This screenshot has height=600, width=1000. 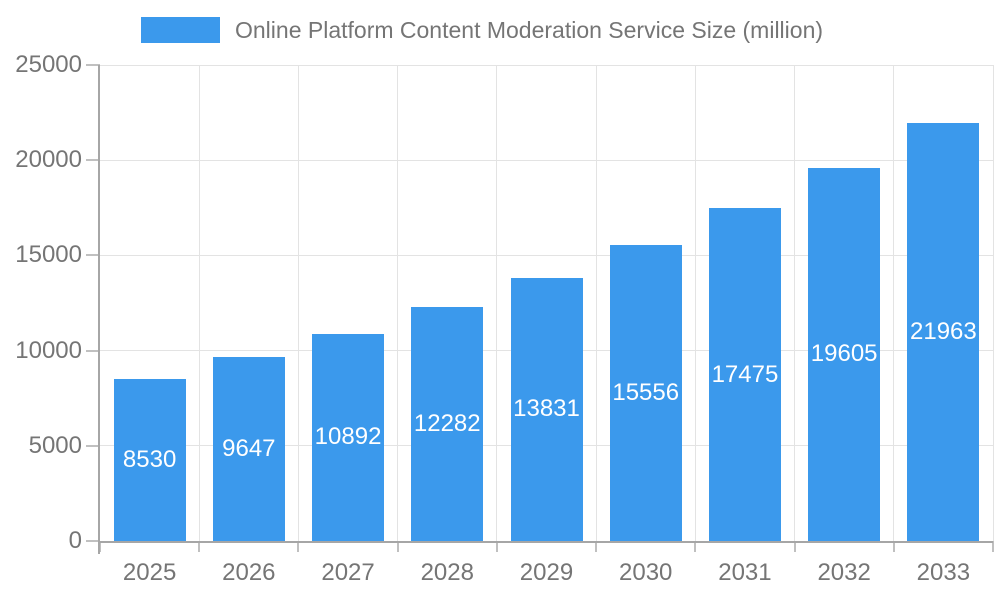 What do you see at coordinates (844, 572) in the screenshot?
I see `x-axis-tick-label: 2032` at bounding box center [844, 572].